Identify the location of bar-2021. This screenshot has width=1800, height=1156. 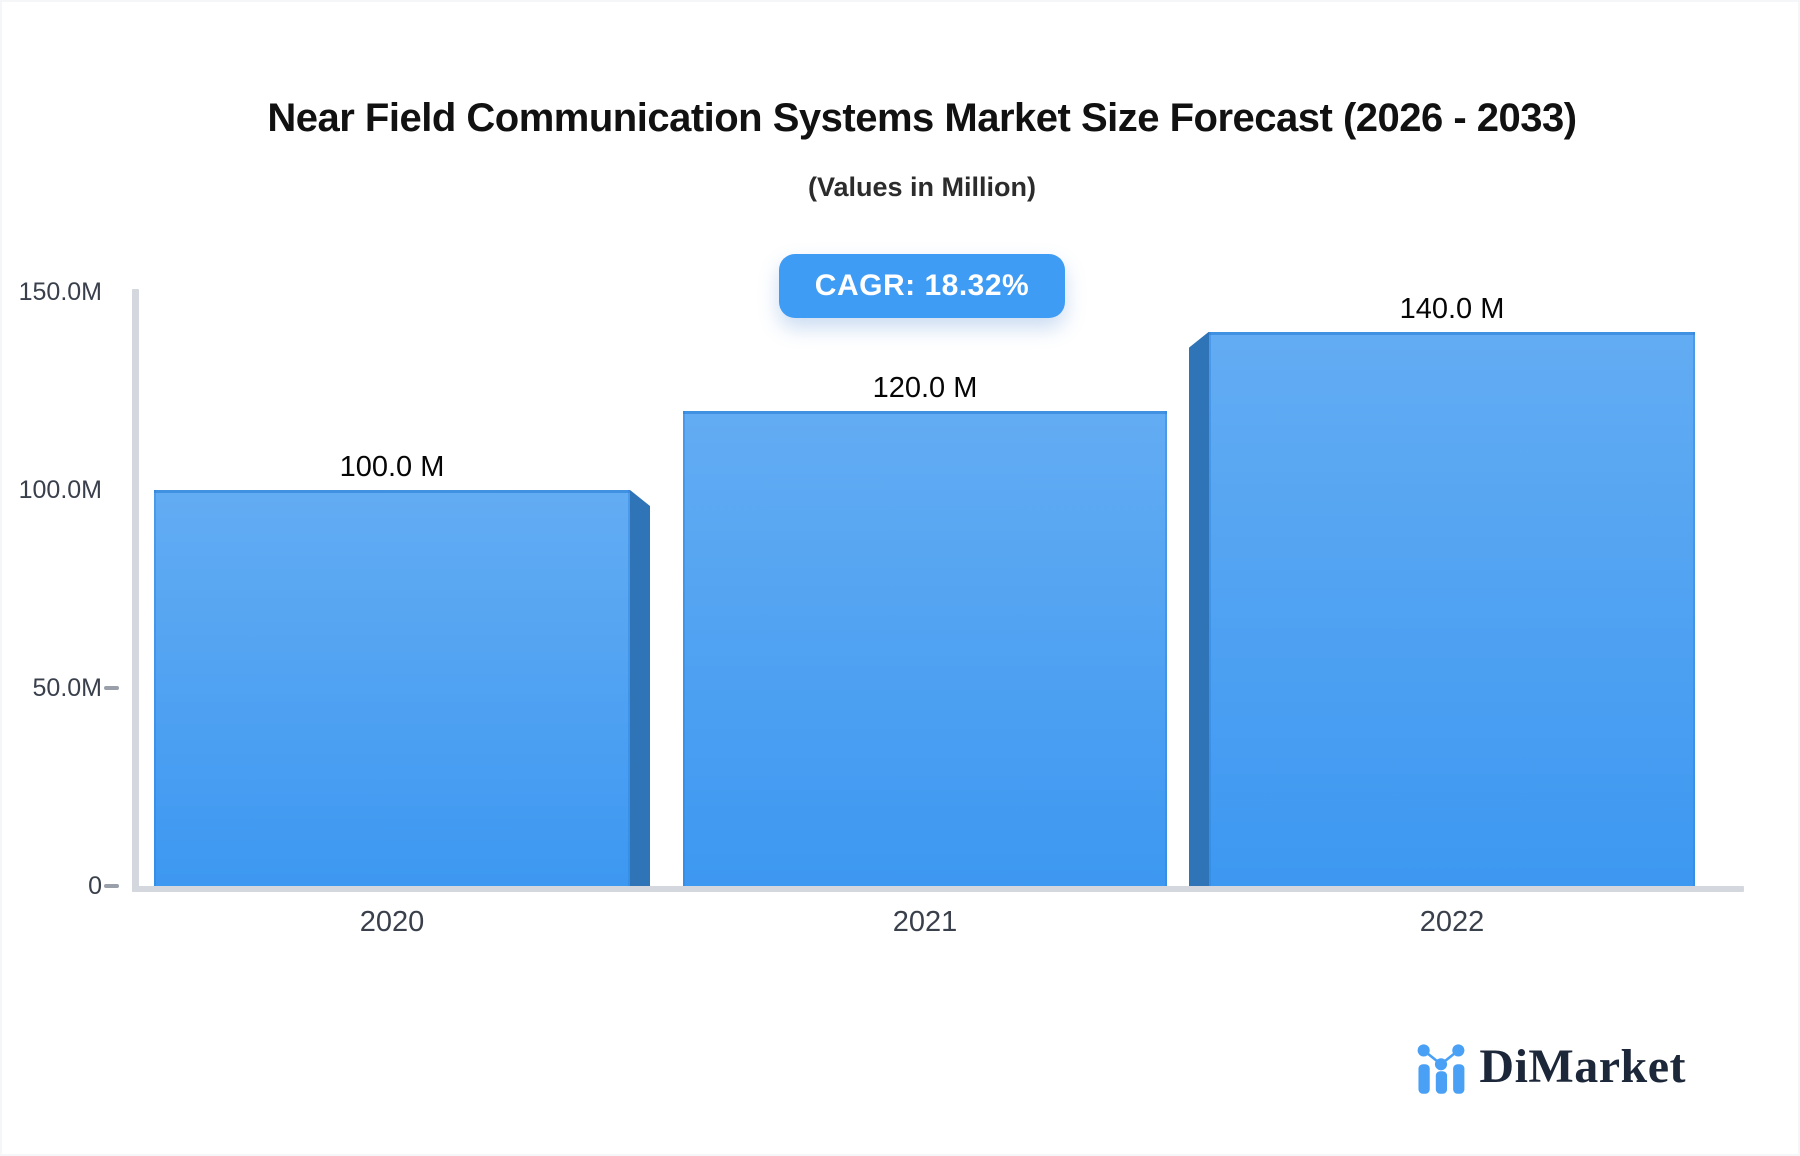
(925, 648).